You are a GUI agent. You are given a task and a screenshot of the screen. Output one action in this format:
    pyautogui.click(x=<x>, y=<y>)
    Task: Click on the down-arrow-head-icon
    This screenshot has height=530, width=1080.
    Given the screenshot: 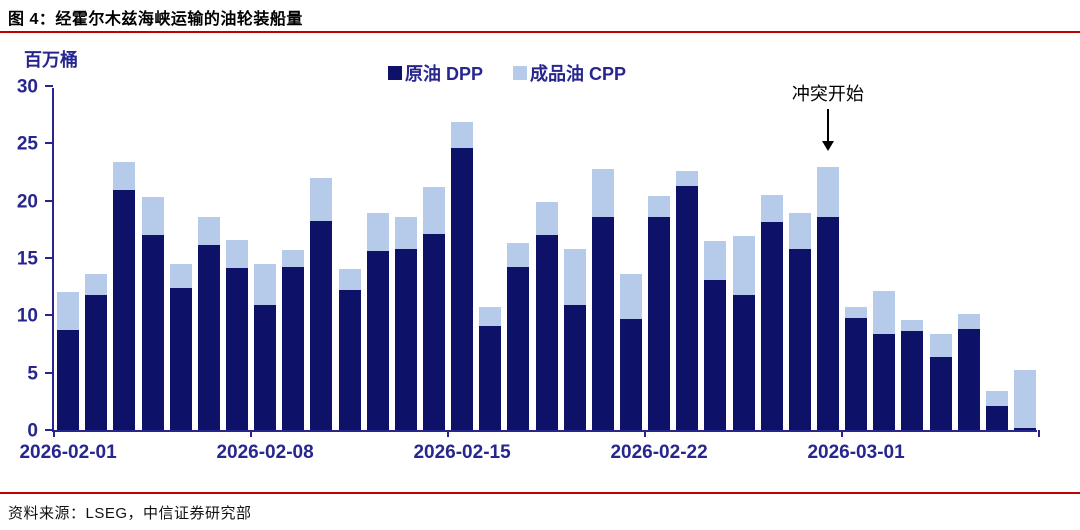 What is the action you would take?
    pyautogui.click(x=827, y=146)
    